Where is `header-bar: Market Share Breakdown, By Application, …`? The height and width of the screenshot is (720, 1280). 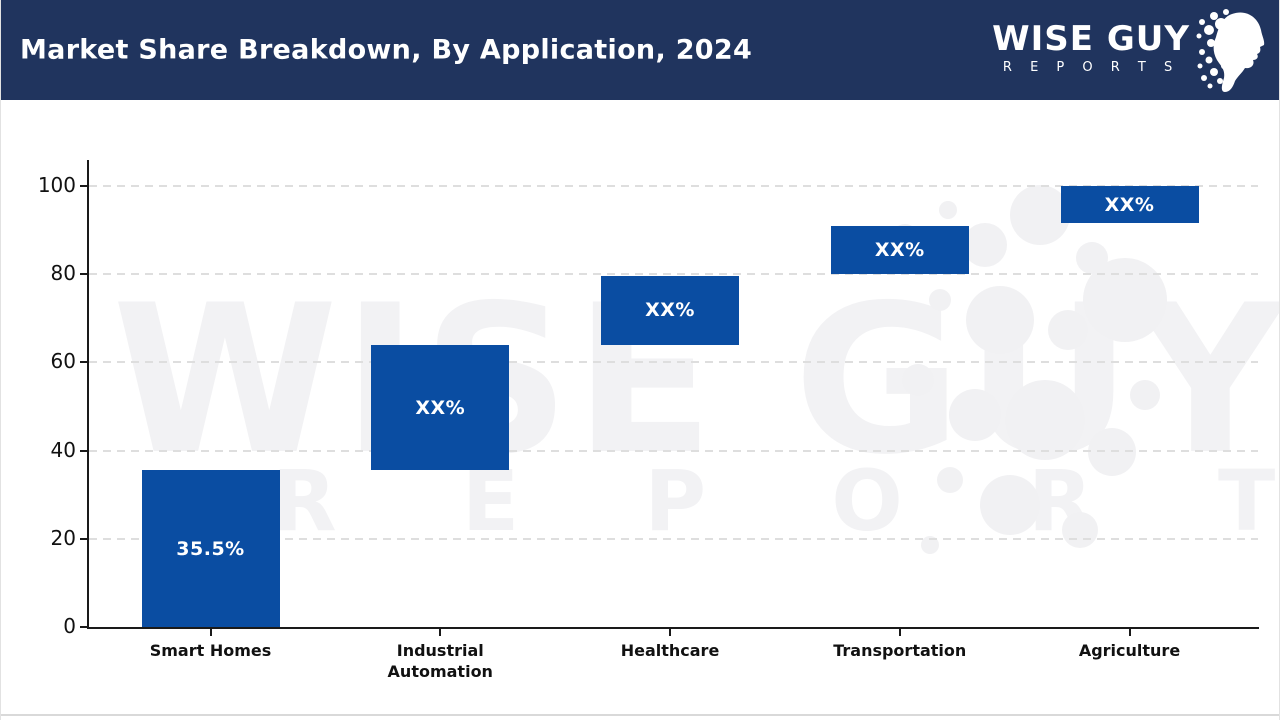 header-bar: Market Share Breakdown, By Application, … is located at coordinates (640, 50).